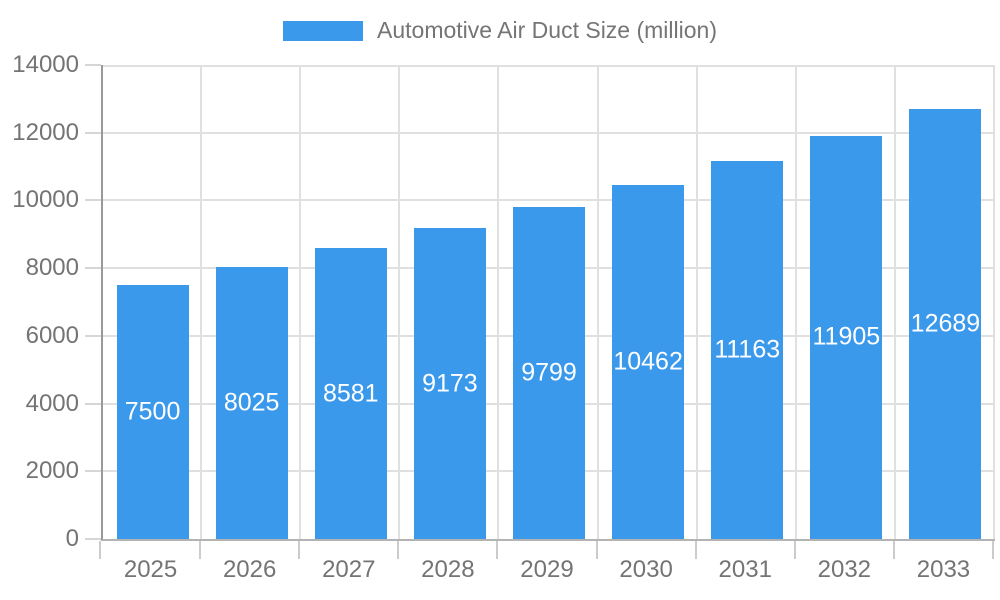 This screenshot has width=1000, height=600. I want to click on y-tick-label: 8000, so click(52, 268).